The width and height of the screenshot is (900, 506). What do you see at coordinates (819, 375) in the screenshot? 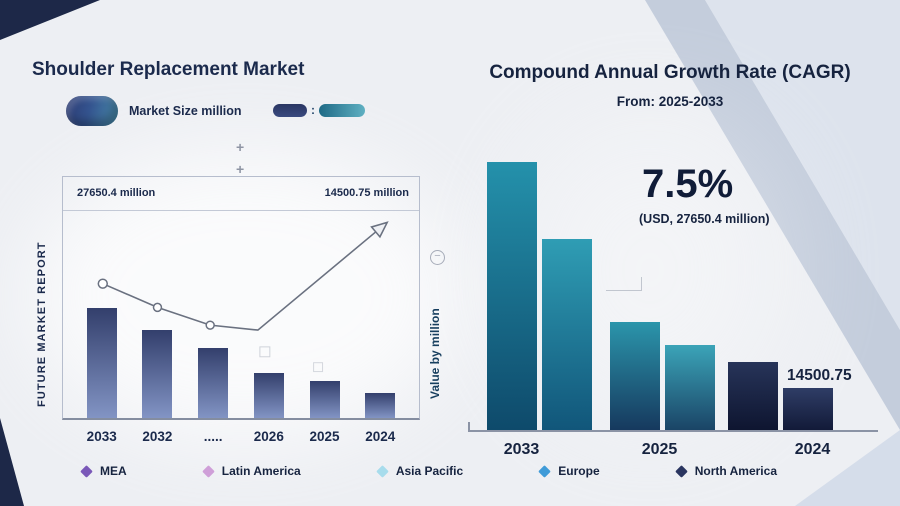
I see `value-callout: 14500.75` at bounding box center [819, 375].